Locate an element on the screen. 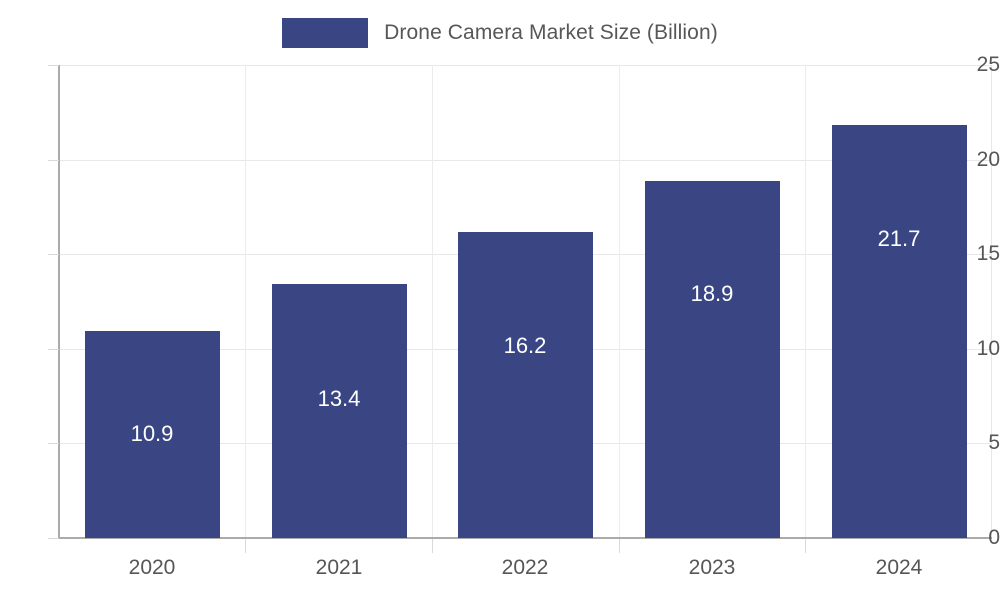 The image size is (1000, 600). legend-item-drone-camera-market-size: Drone Camera Market Size (Billion) is located at coordinates (500, 33).